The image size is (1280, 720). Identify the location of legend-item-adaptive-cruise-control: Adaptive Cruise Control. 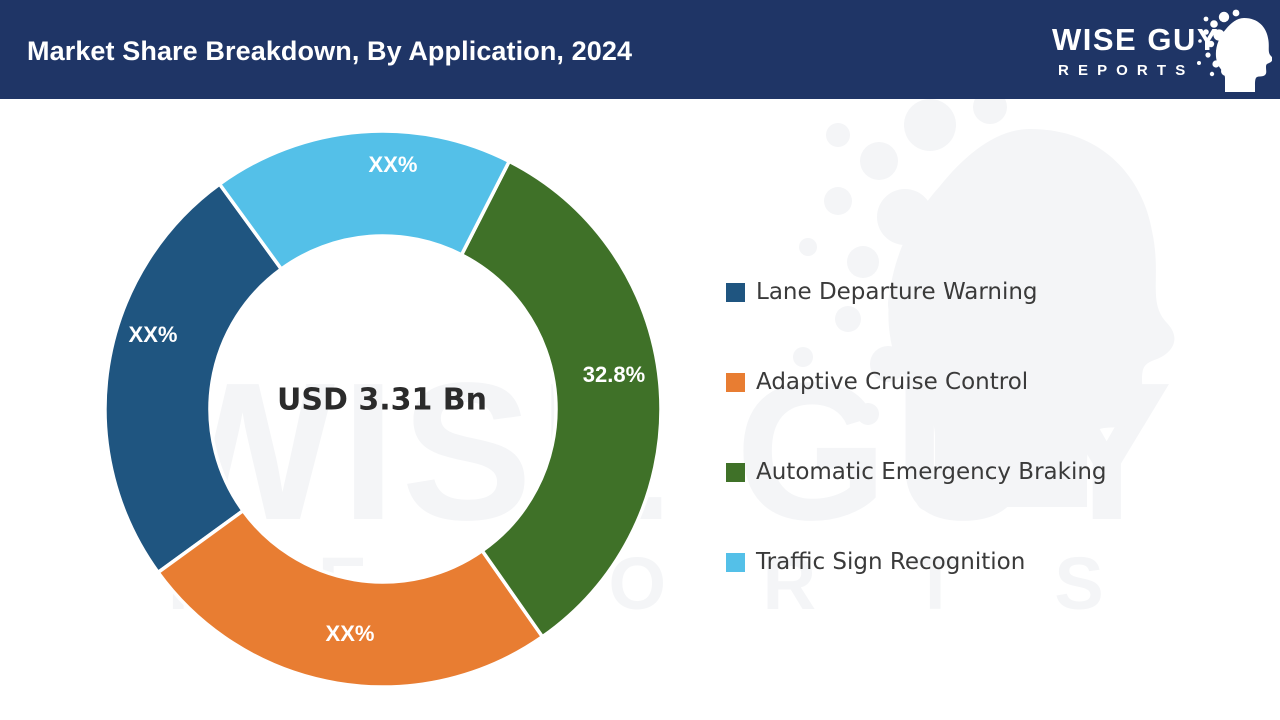
(976, 382).